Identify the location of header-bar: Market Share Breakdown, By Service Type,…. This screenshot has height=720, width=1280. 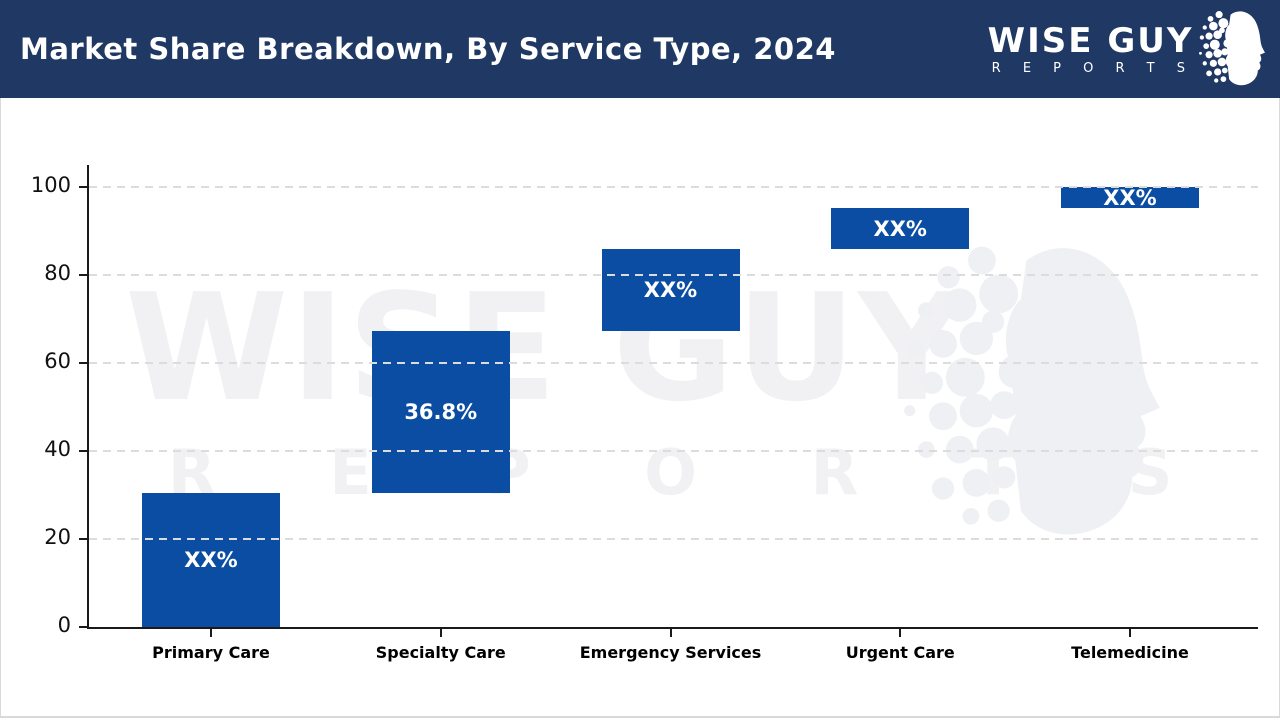
(640, 49).